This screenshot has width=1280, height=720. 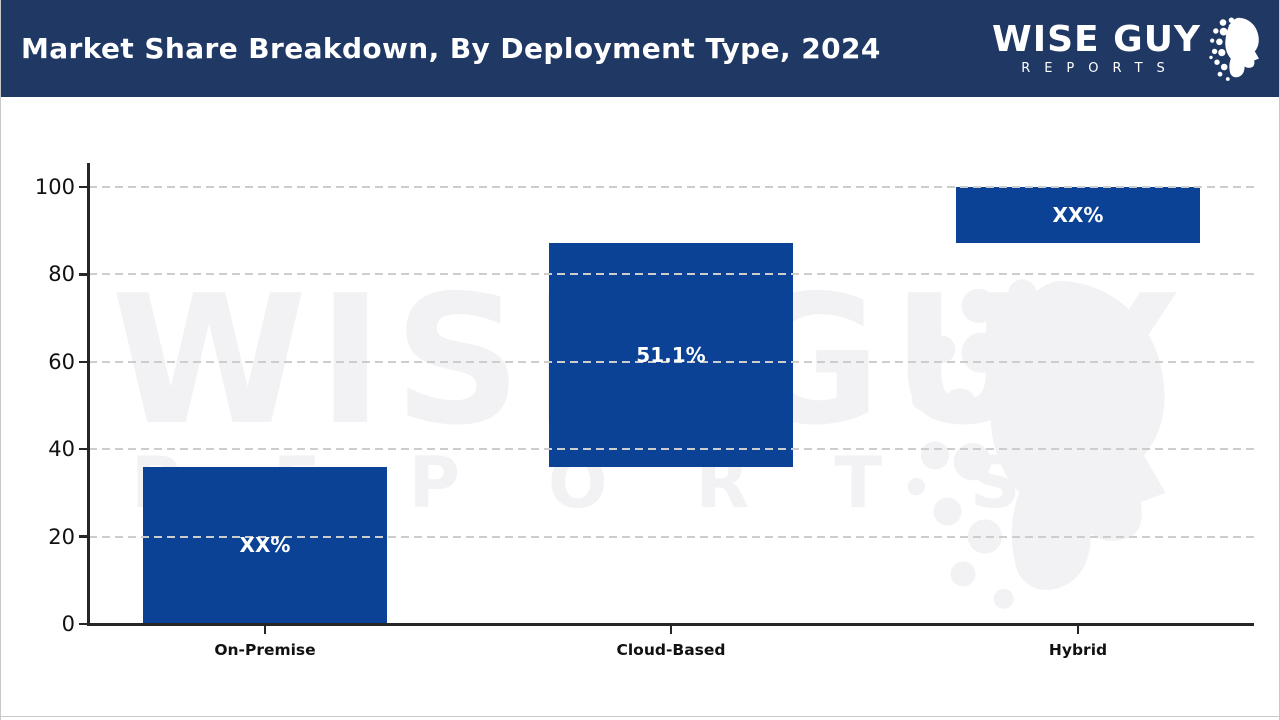 I want to click on x-axis-tick-label-hybrid: Hybrid, so click(x=1078, y=650).